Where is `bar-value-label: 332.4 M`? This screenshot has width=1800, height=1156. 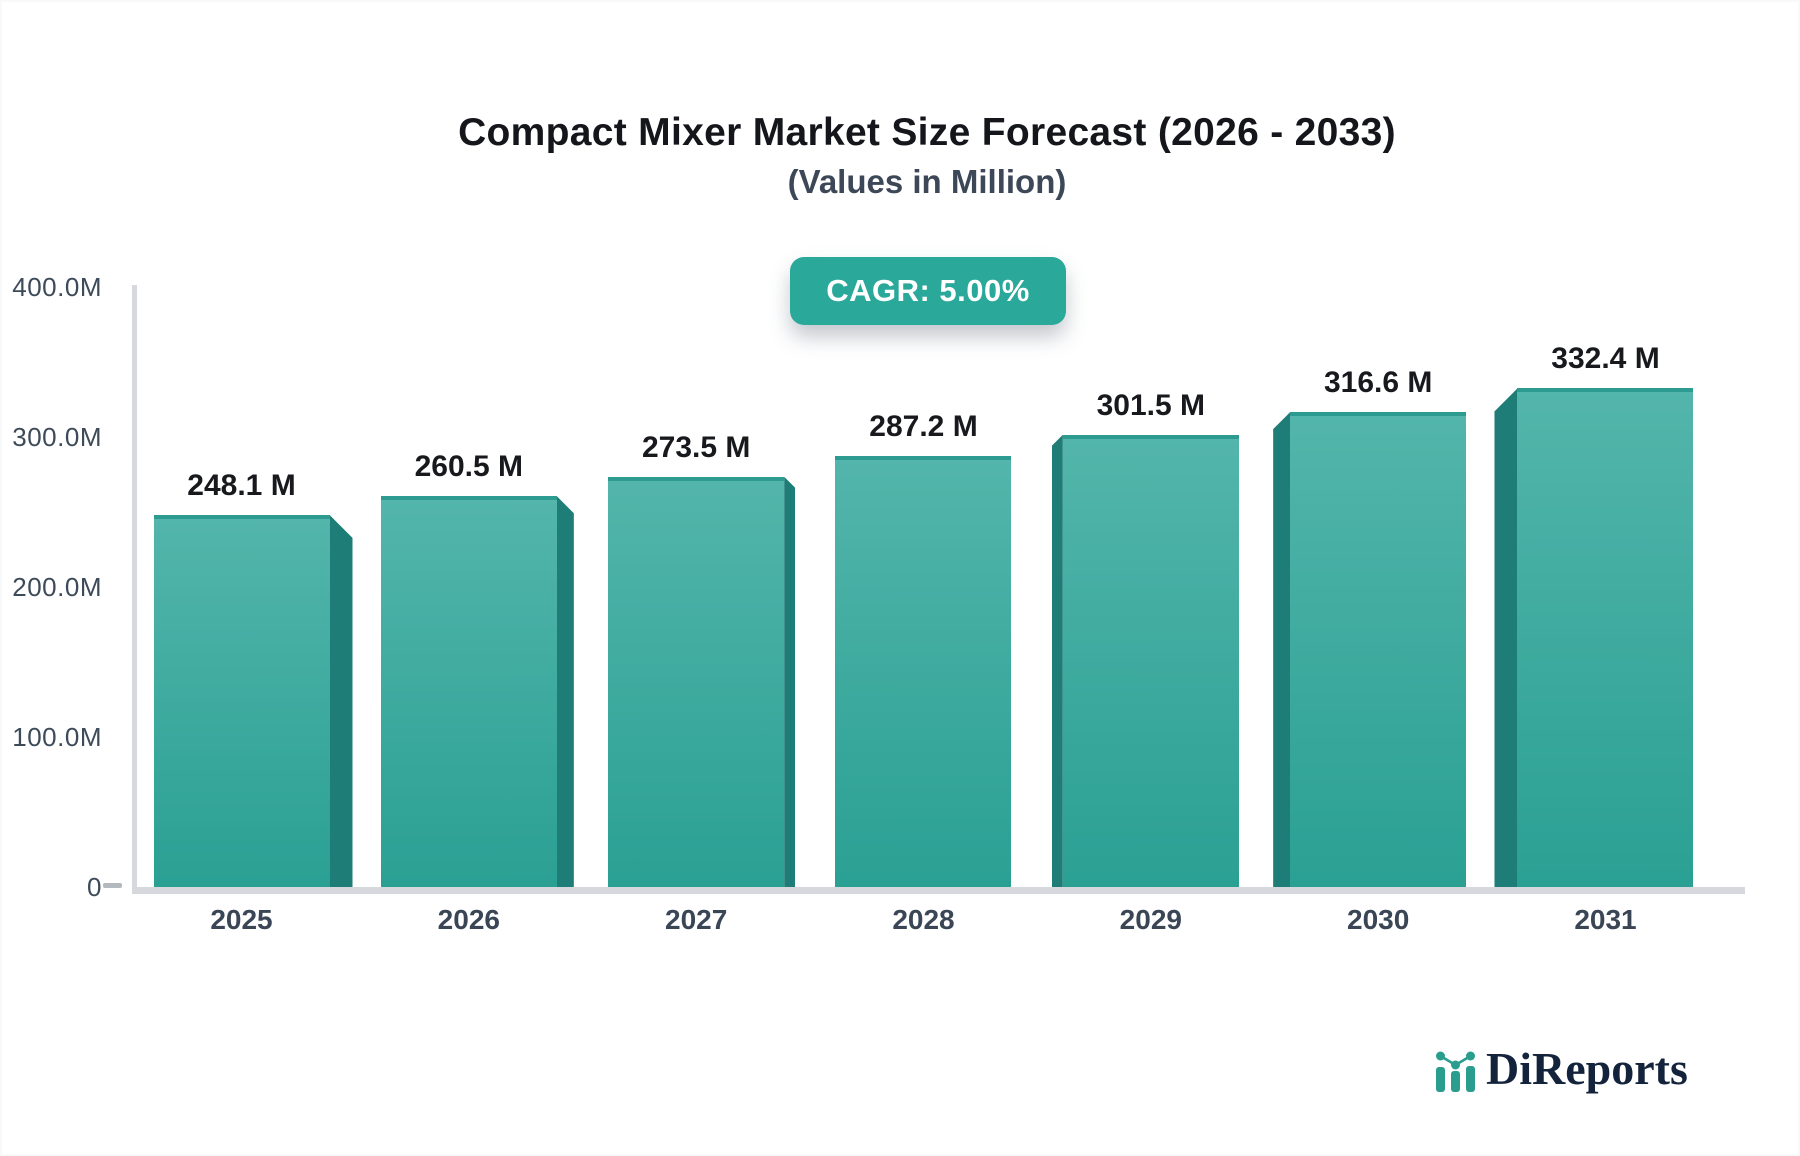 bar-value-label: 332.4 M is located at coordinates (1605, 359).